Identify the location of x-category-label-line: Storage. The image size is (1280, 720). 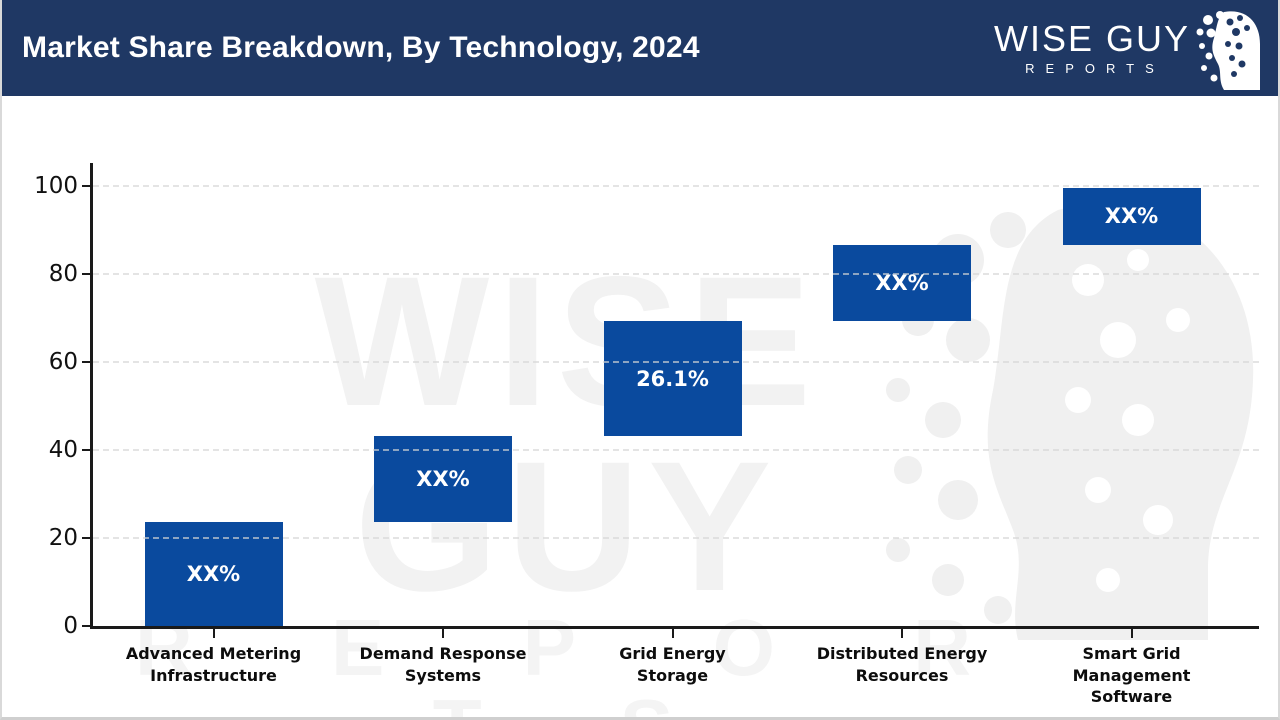
(672, 675).